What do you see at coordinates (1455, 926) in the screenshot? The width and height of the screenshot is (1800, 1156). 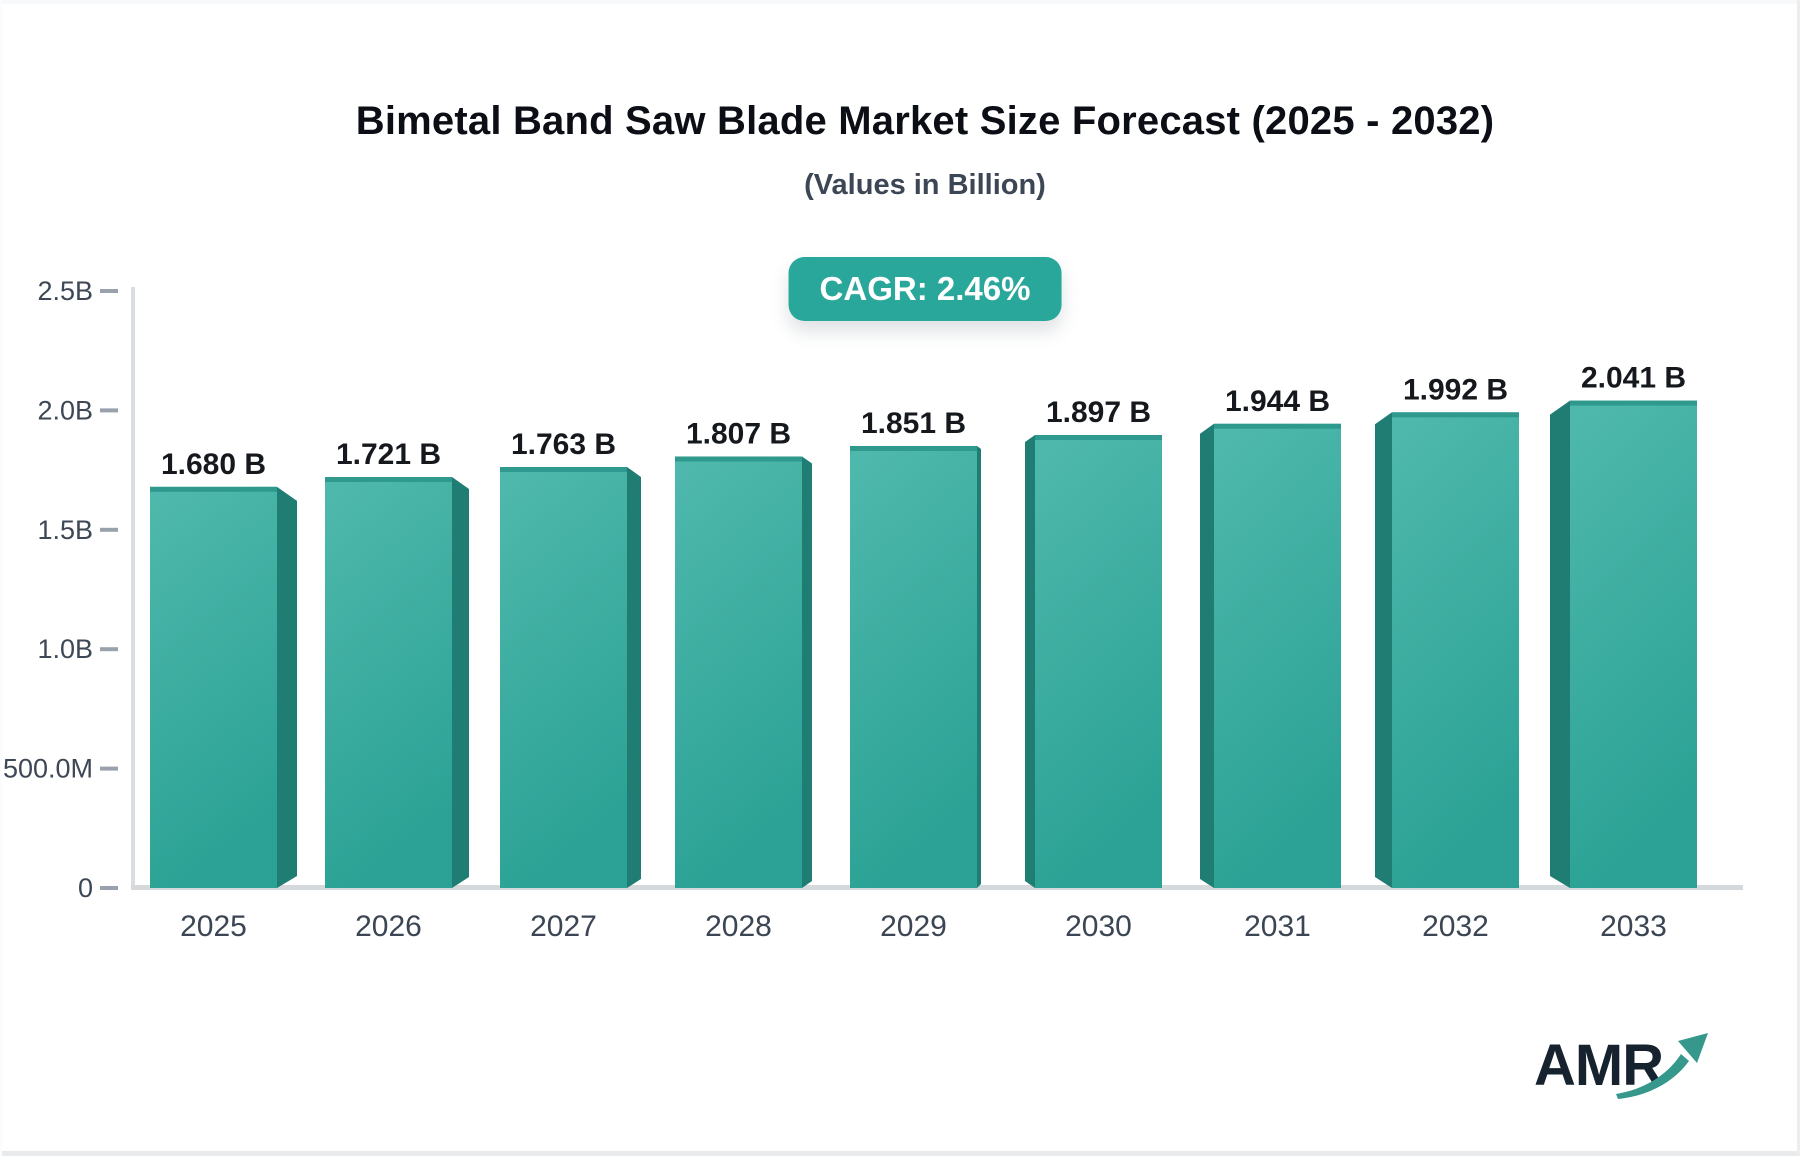 I see `x-axis-label: 2032` at bounding box center [1455, 926].